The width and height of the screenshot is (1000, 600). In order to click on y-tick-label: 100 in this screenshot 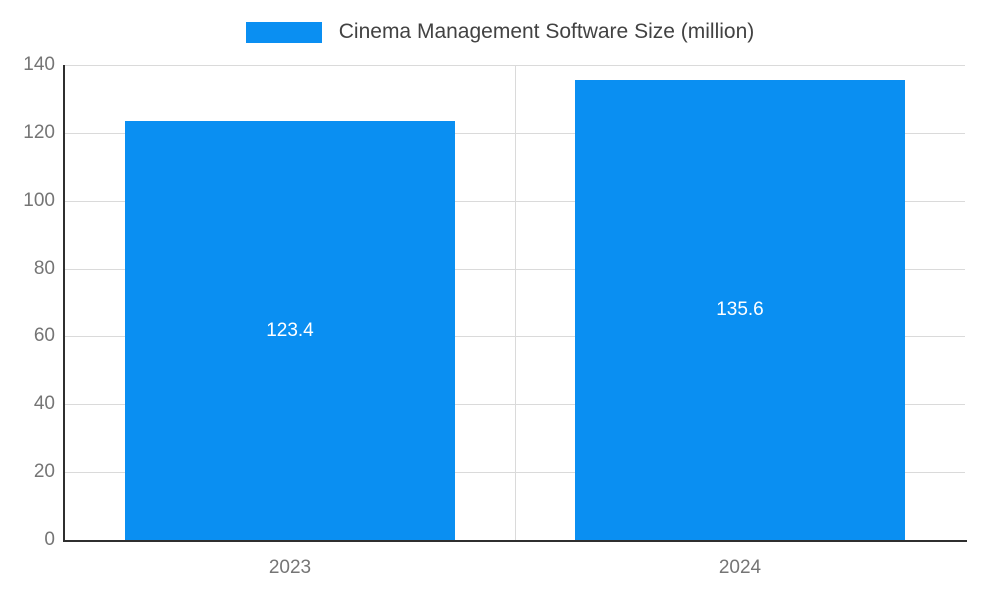, I will do `click(39, 200)`.